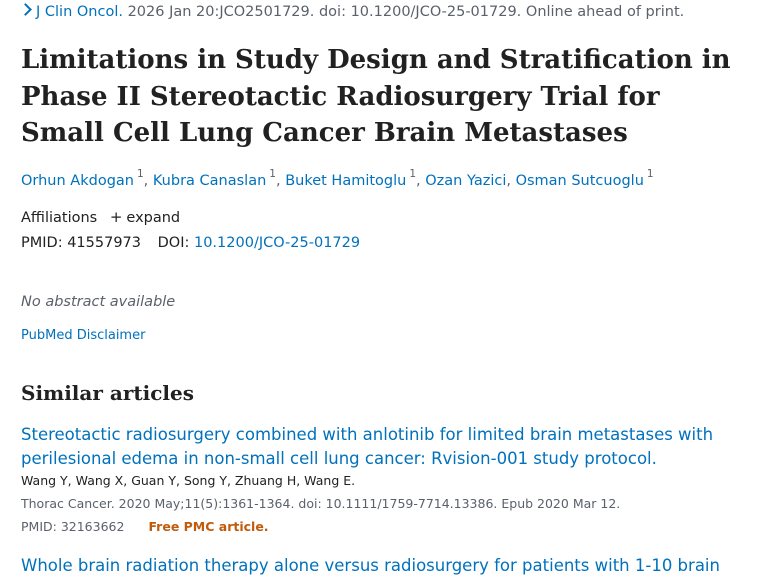 The height and width of the screenshot is (578, 760). I want to click on identifiers: PMID: 41557973 DOI: 10.1200/JCO-25-01729, so click(190, 243).